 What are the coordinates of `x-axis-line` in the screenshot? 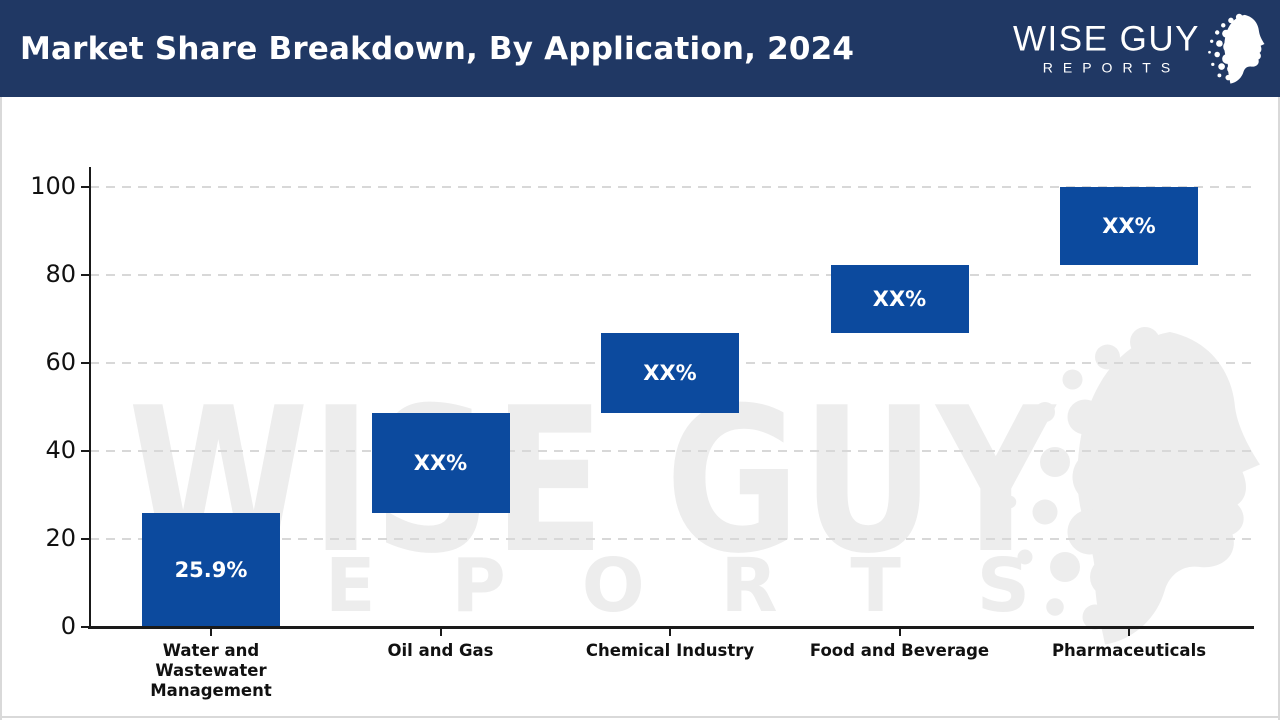 It's located at (671, 627).